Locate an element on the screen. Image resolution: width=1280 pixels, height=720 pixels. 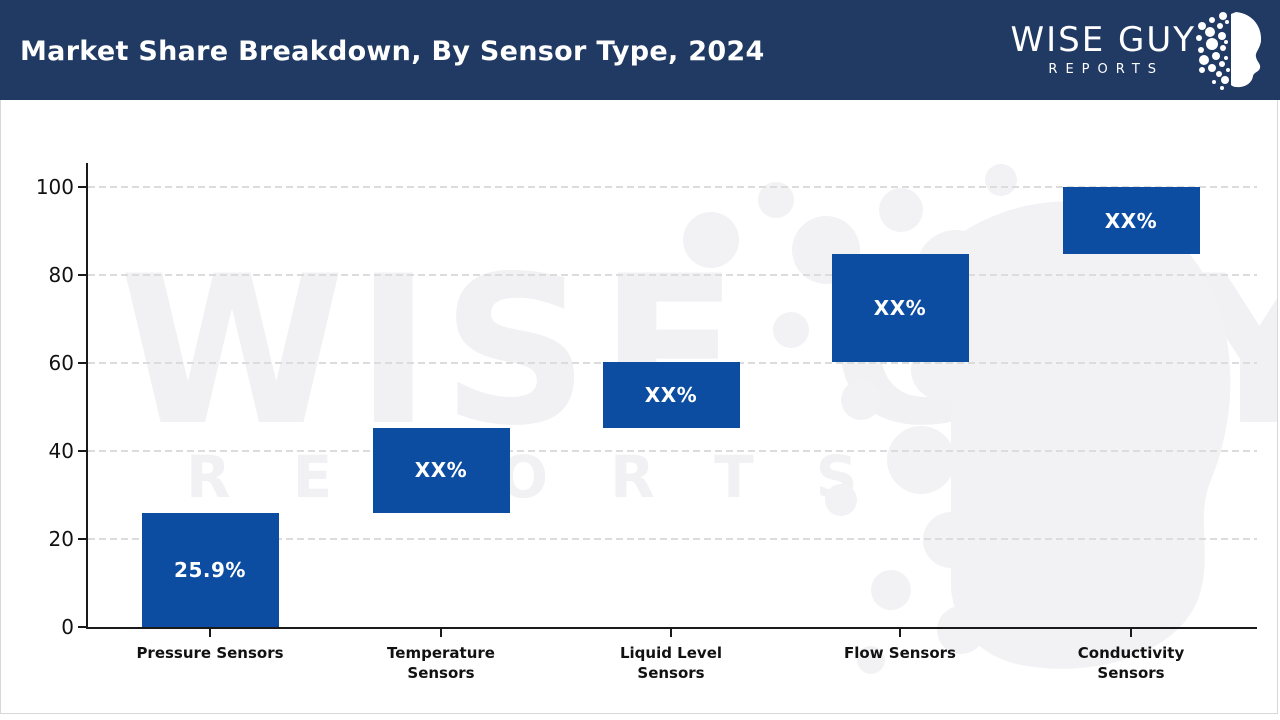
category-label: Pressure Sensors is located at coordinates (210, 653).